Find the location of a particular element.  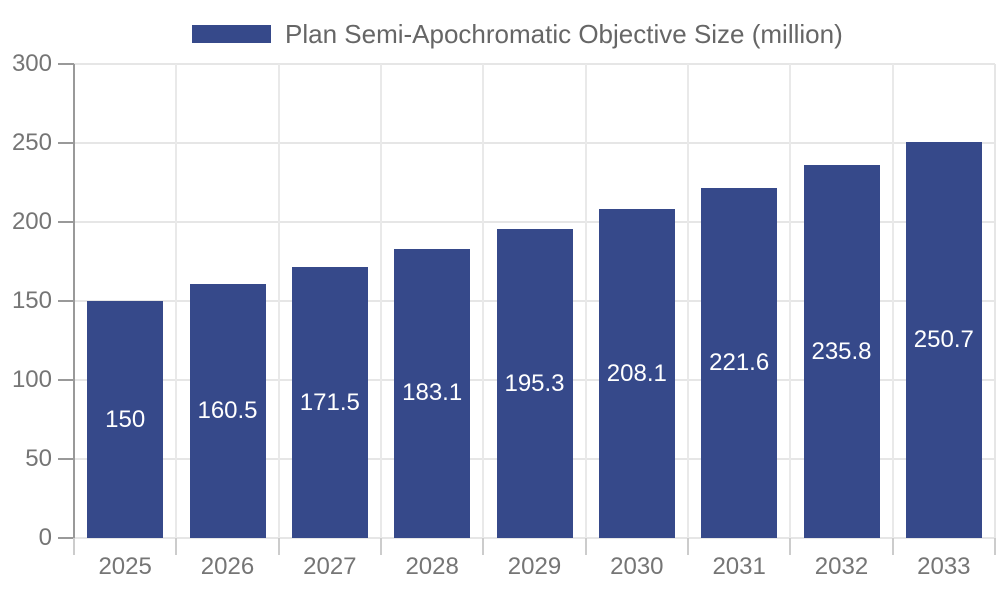

y-axis-line is located at coordinates (74, 301).